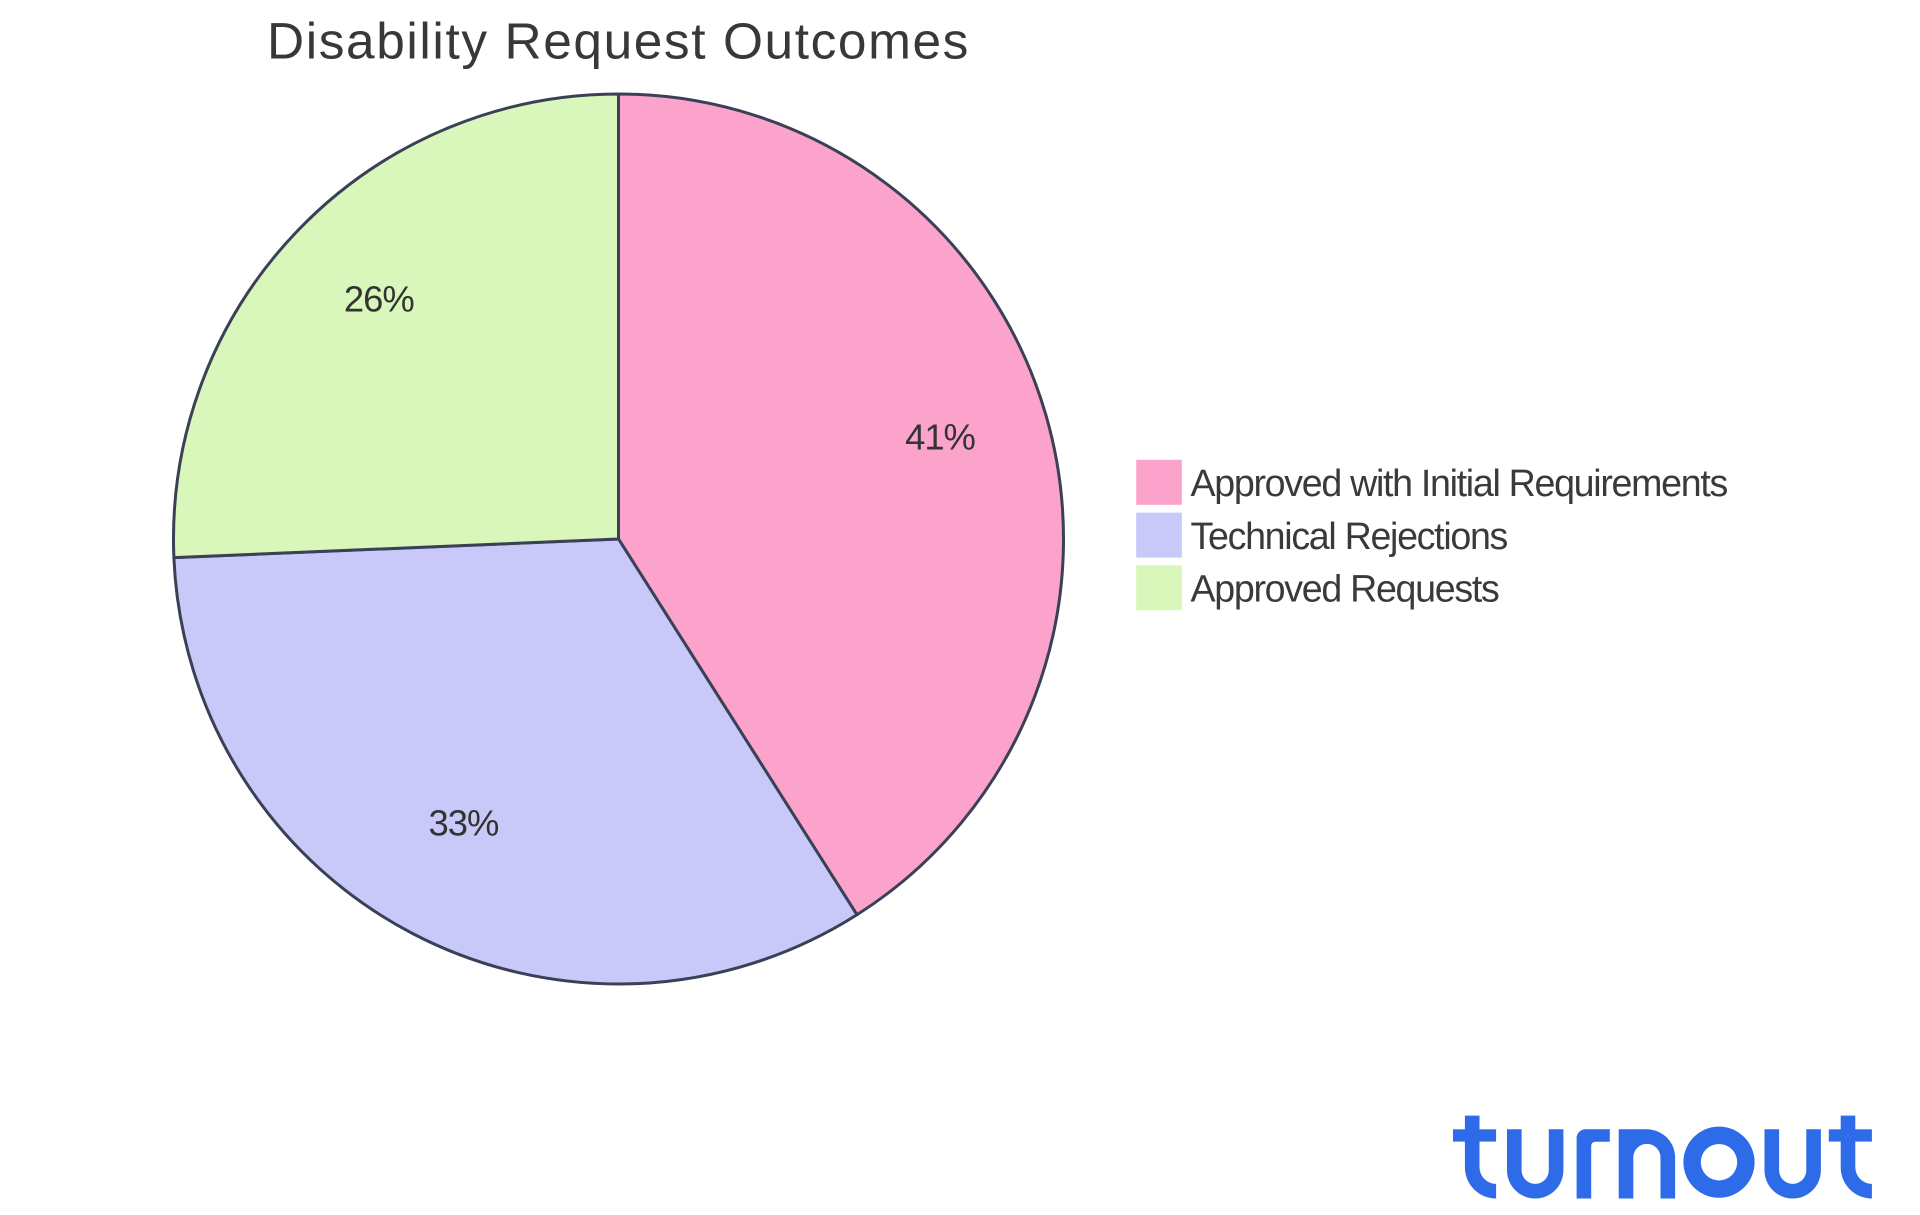  What do you see at coordinates (463, 823) in the screenshot?
I see `svg-text: 33%` at bounding box center [463, 823].